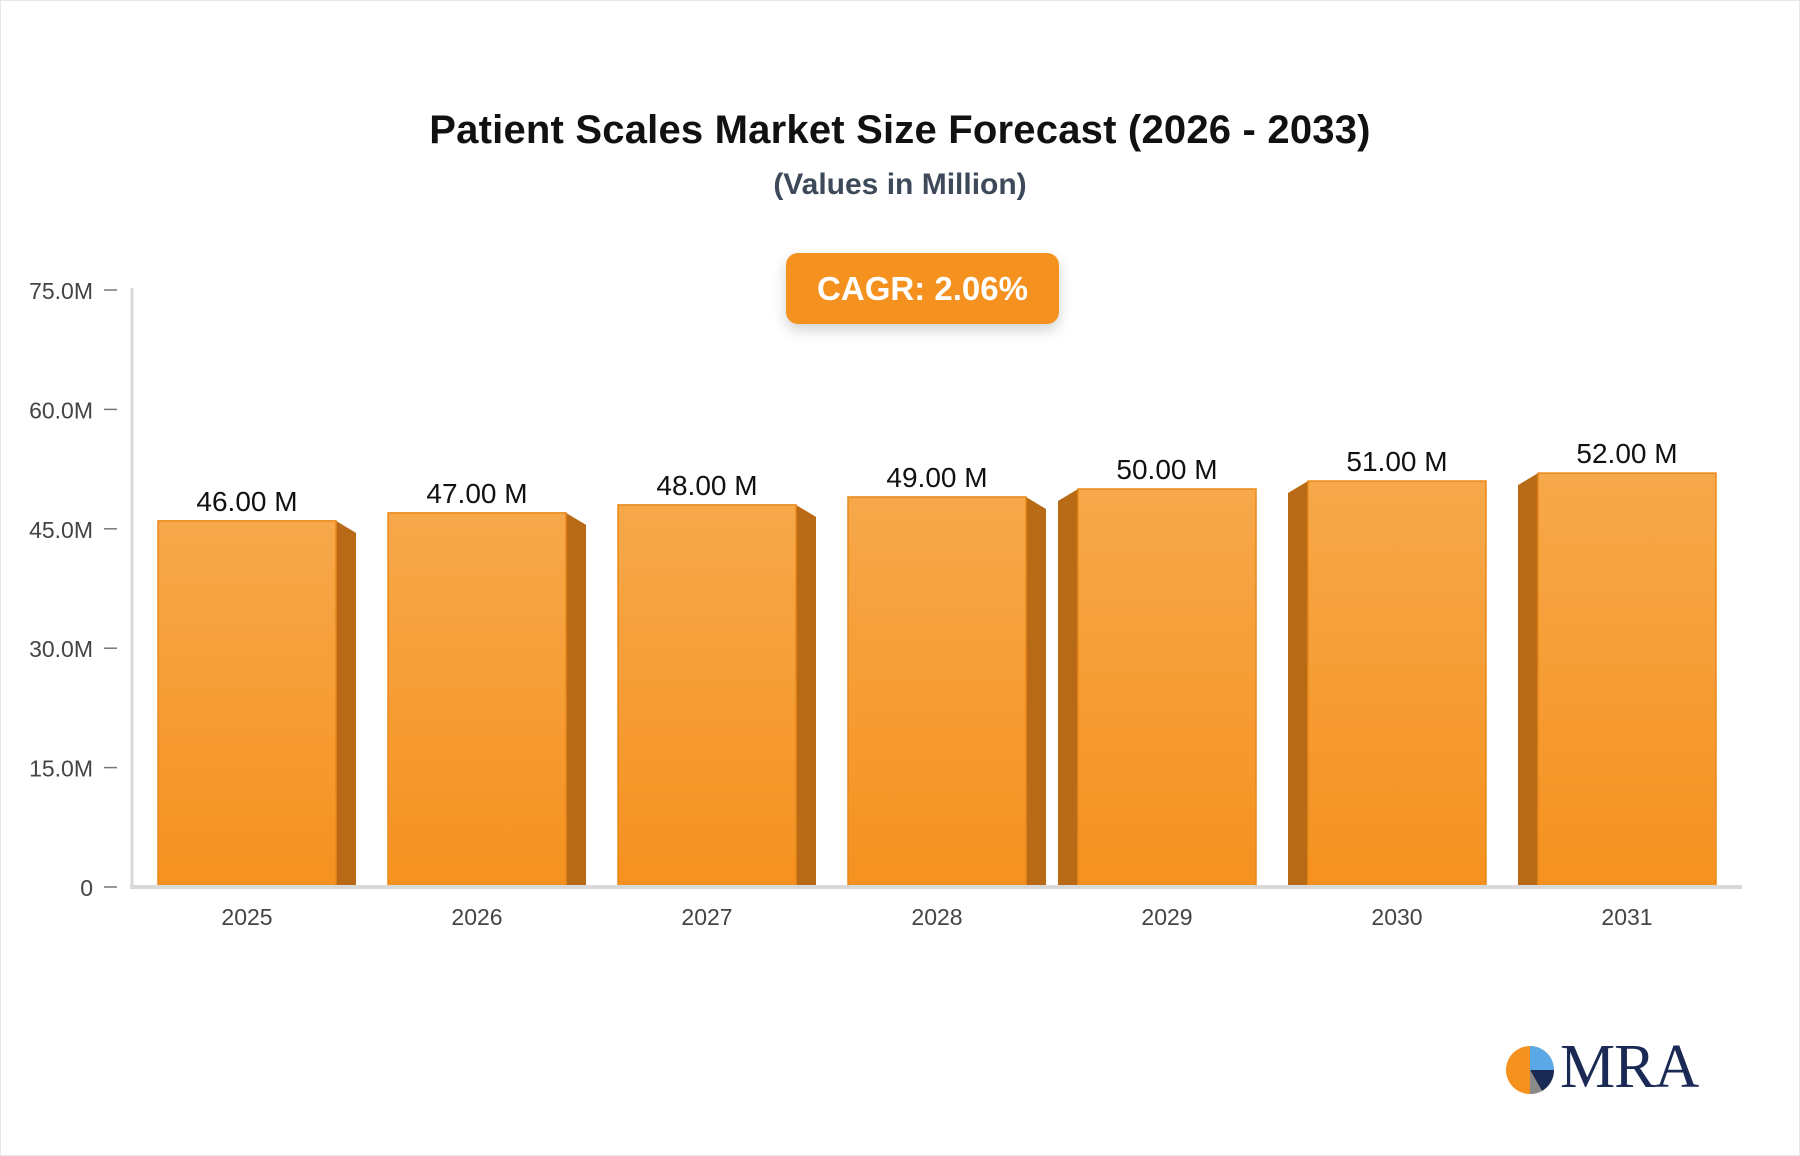 This screenshot has width=1800, height=1156. What do you see at coordinates (476, 917) in the screenshot?
I see `x-tick-label: 2026` at bounding box center [476, 917].